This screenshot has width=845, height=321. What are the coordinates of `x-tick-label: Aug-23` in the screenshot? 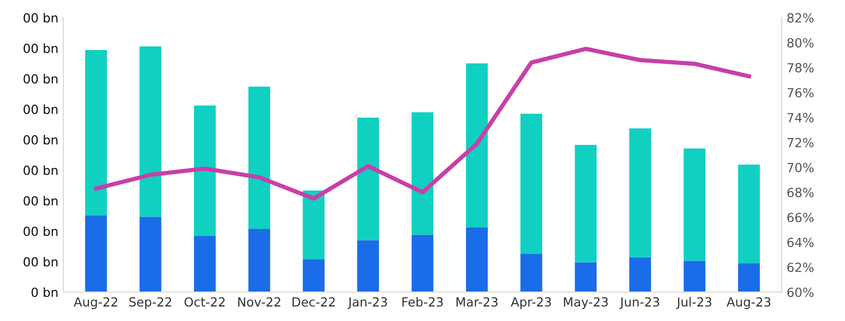 It's located at (748, 303).